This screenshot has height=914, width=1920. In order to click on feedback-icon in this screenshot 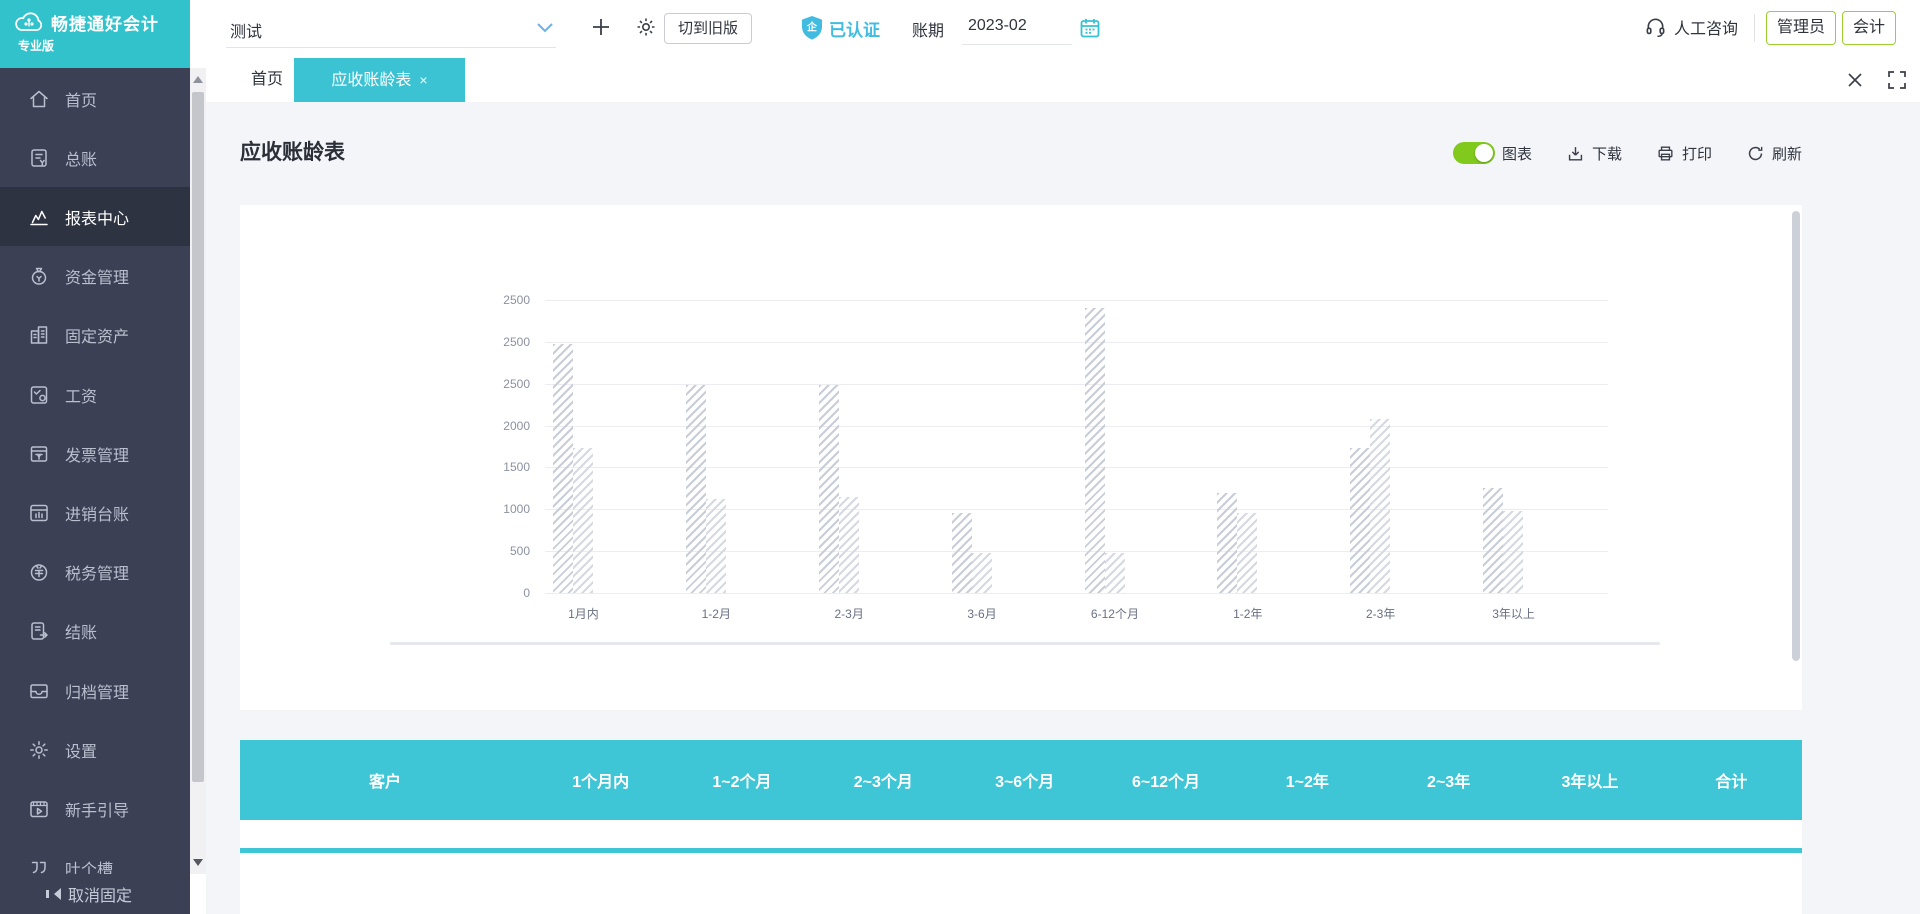, I will do `click(39, 865)`.